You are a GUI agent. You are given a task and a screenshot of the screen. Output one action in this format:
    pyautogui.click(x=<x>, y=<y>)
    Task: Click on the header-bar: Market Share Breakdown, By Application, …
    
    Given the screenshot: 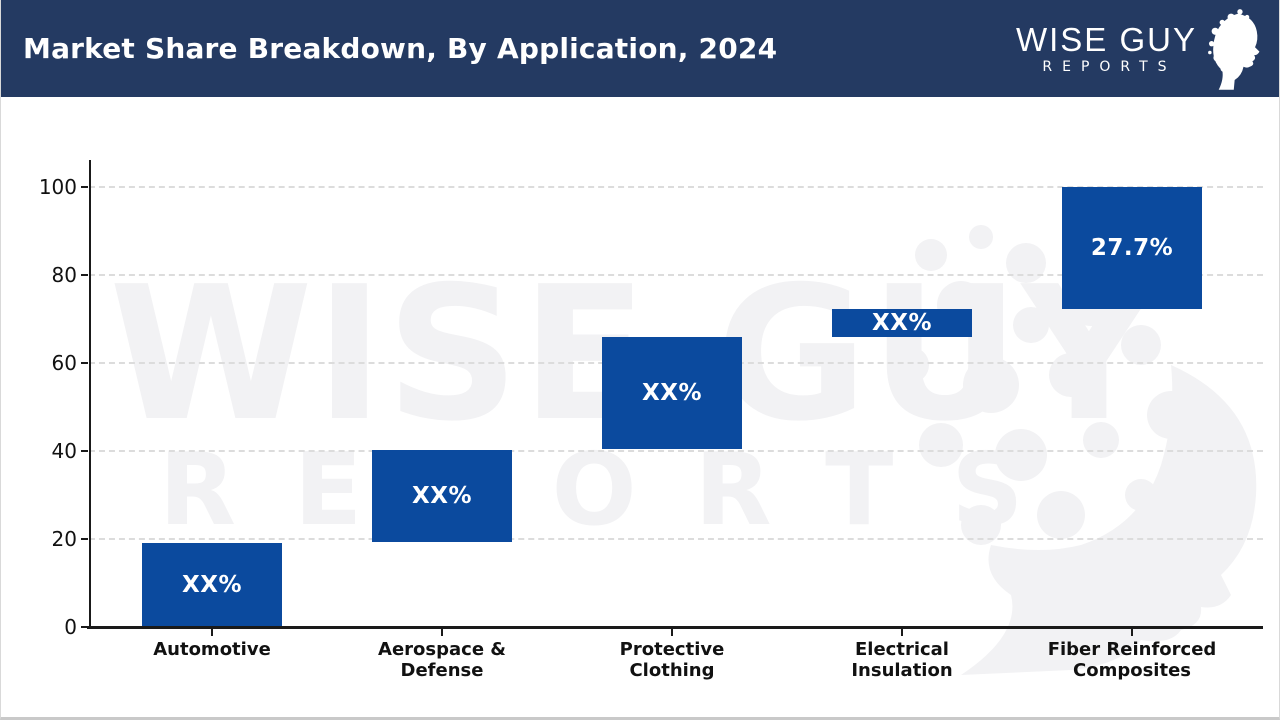 What is the action you would take?
    pyautogui.click(x=640, y=48)
    